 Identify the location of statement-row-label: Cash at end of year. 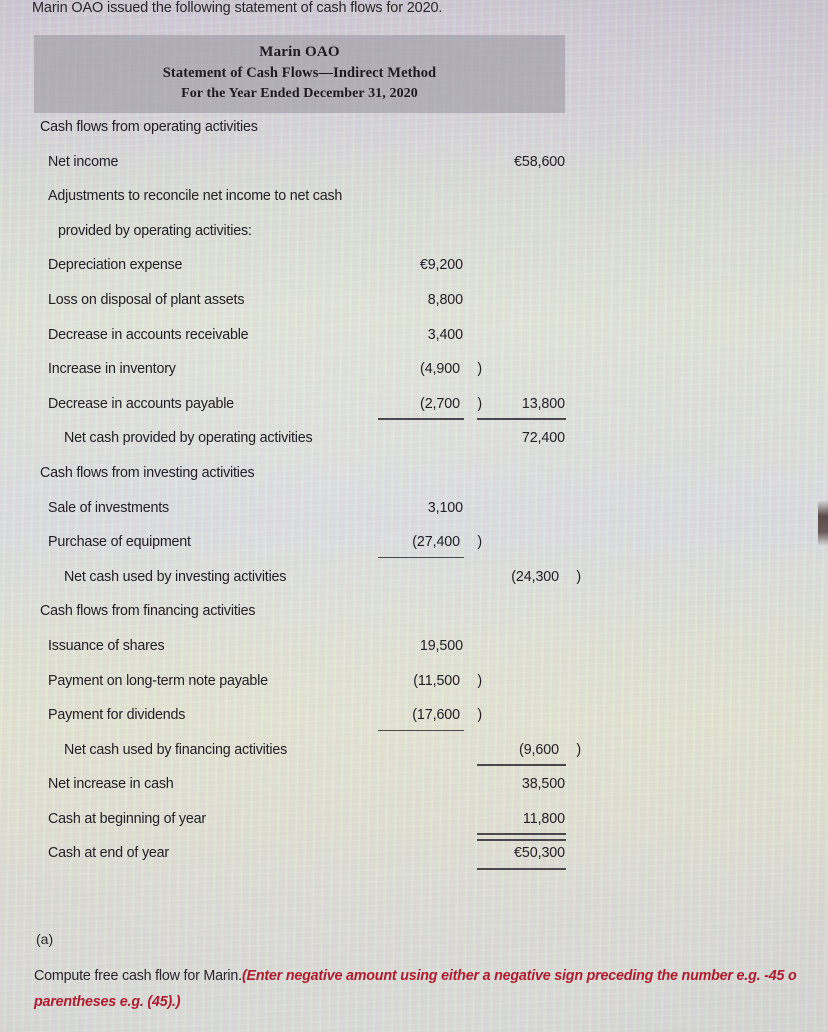
(108, 853).